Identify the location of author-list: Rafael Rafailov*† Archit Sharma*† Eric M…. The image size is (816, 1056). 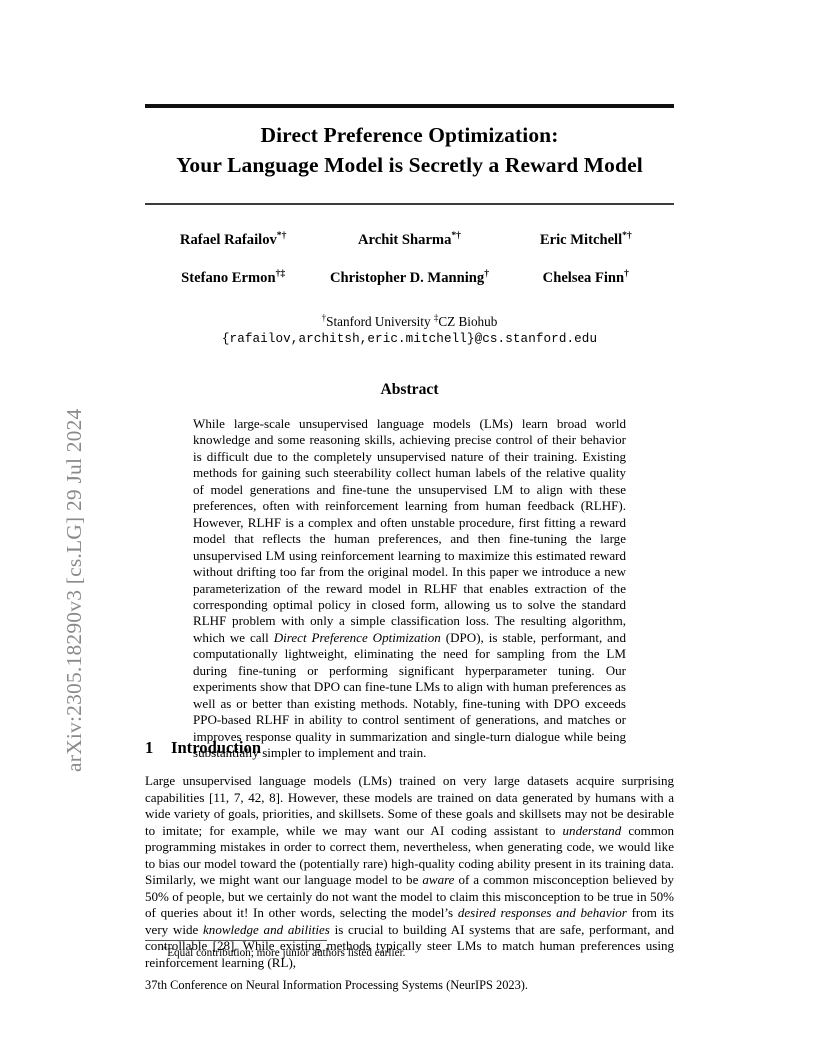
(409, 269).